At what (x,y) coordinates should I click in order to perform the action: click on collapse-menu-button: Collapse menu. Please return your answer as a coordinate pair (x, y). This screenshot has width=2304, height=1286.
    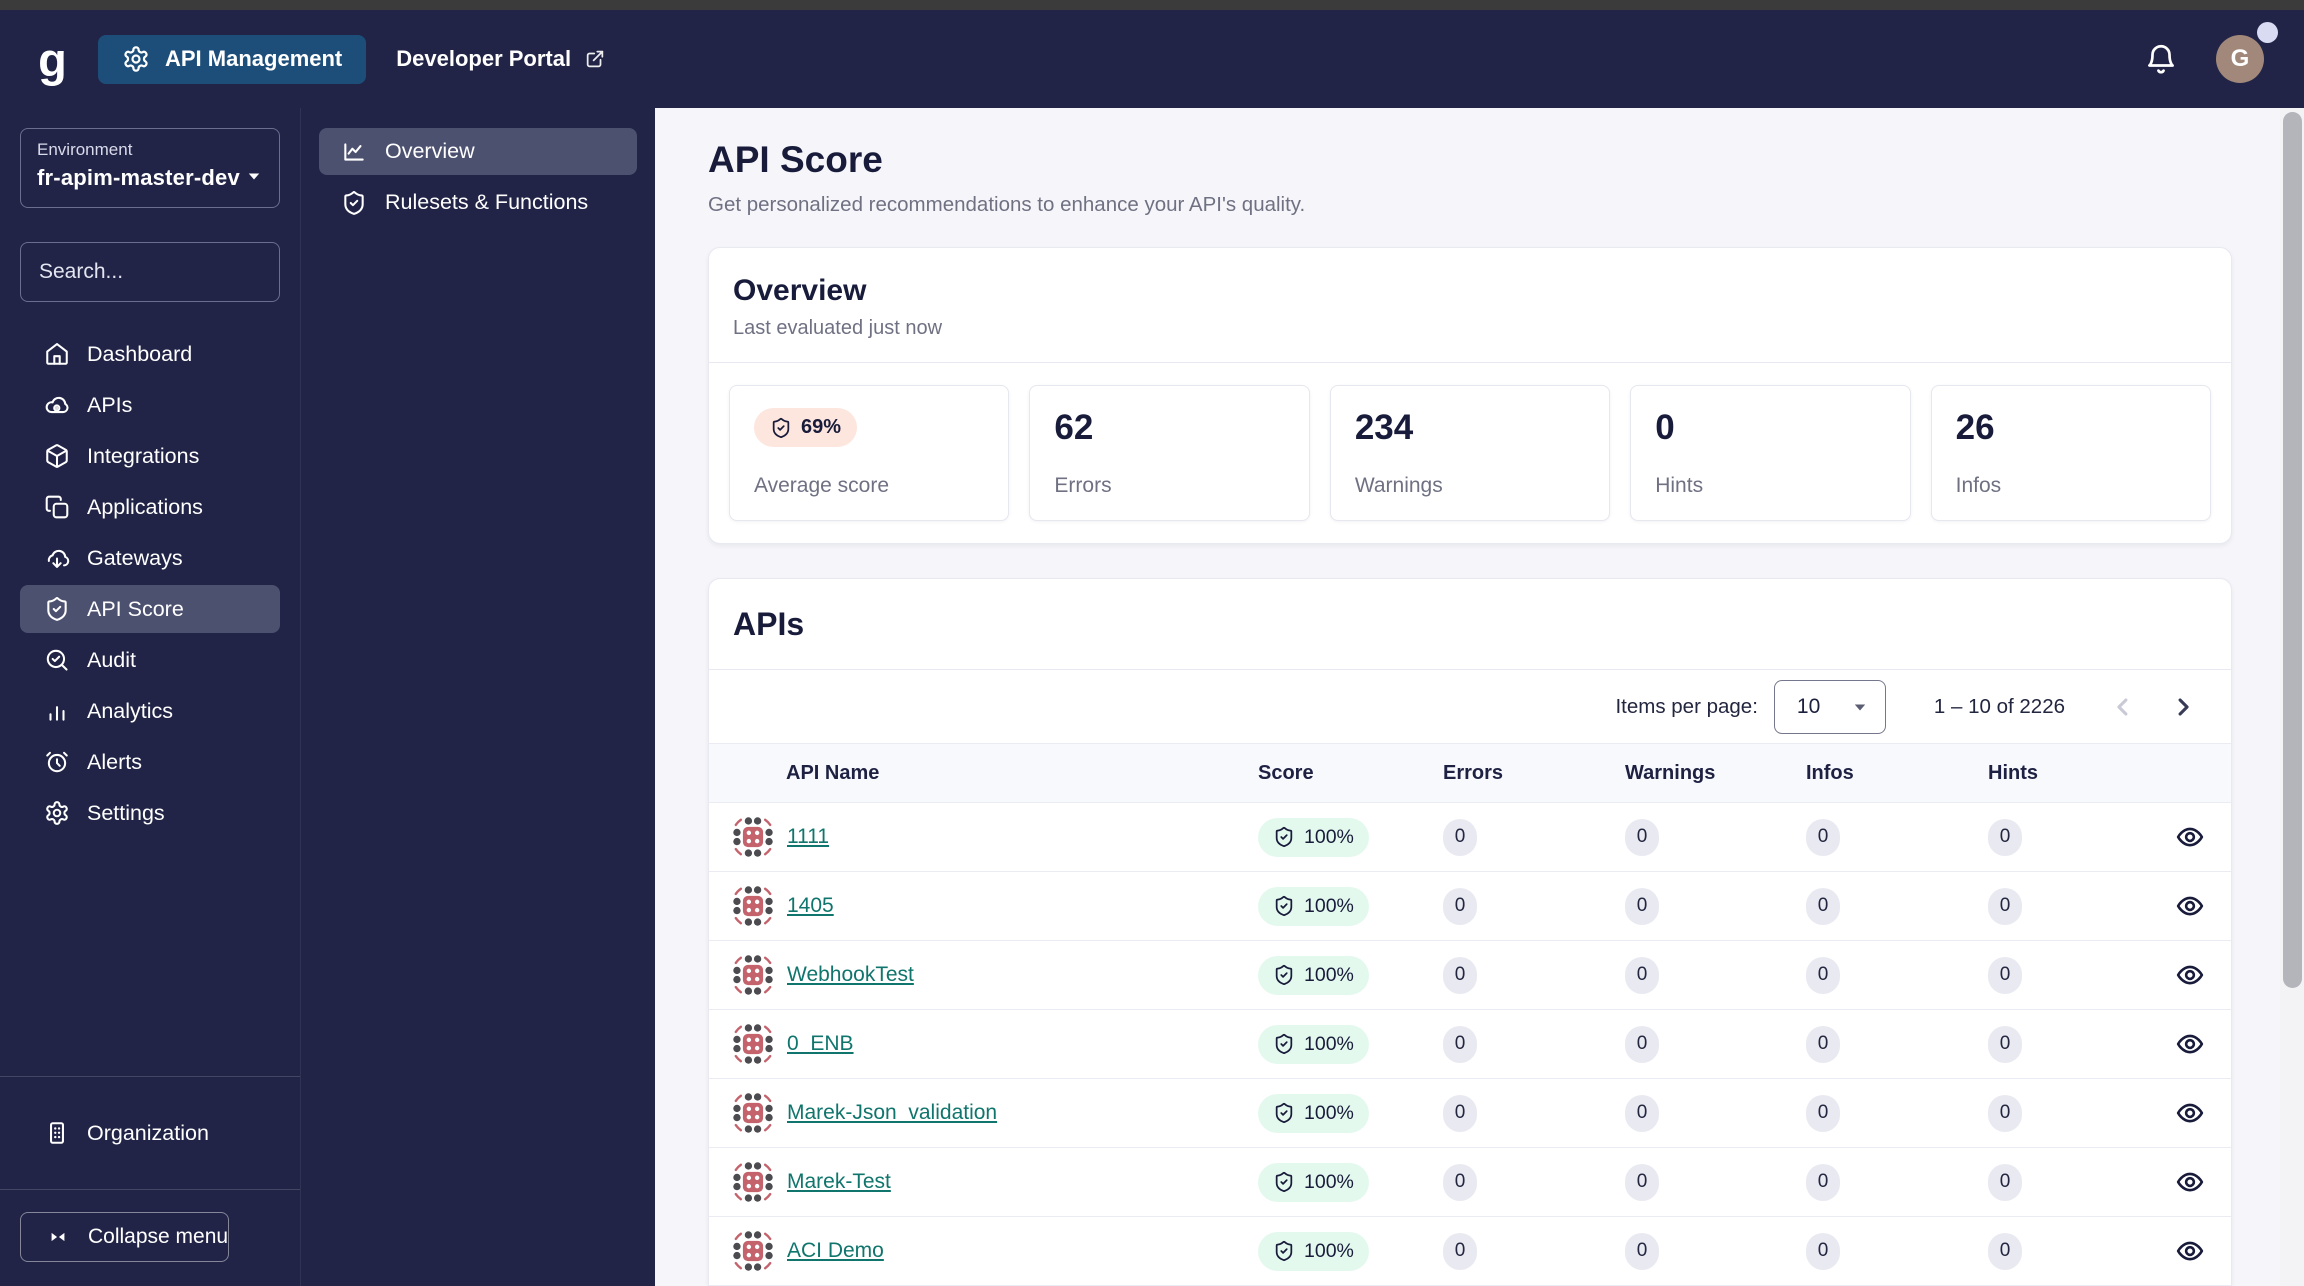
    Looking at the image, I should click on (125, 1237).